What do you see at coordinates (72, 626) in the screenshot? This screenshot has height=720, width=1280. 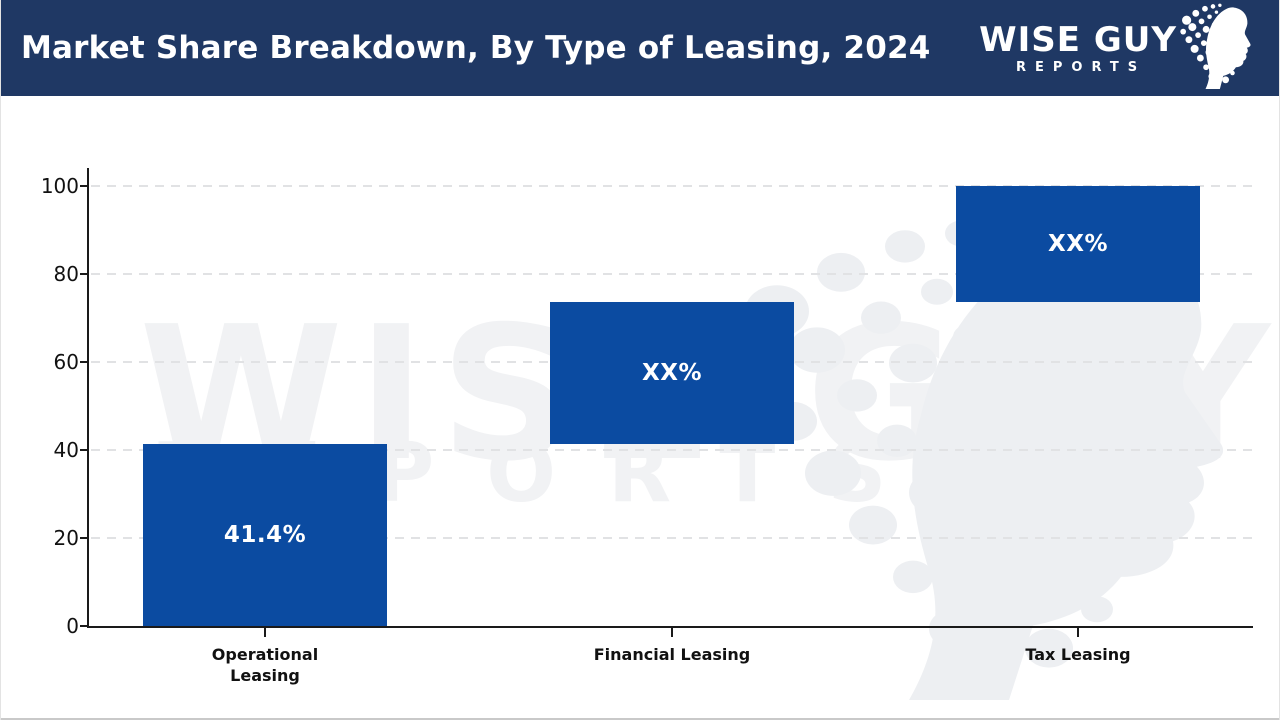 I see `y-tick-label: 0` at bounding box center [72, 626].